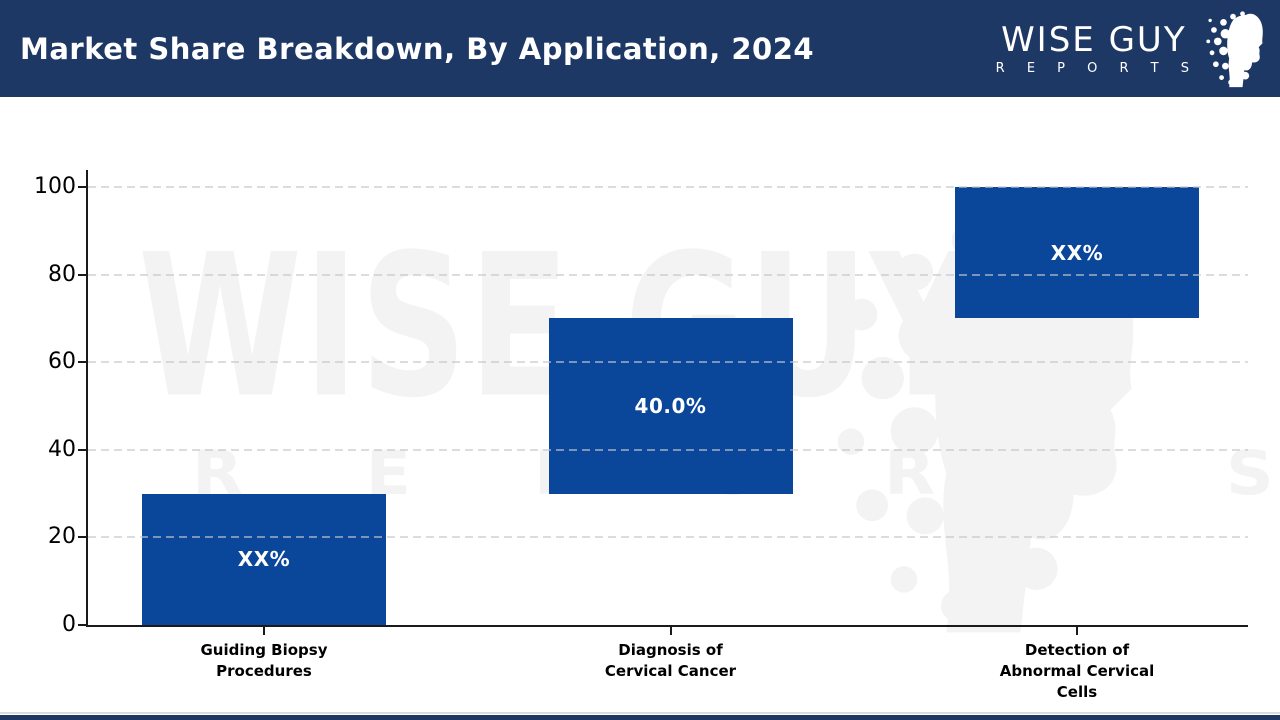  I want to click on bar-value-label: 40.0%, so click(670, 405).